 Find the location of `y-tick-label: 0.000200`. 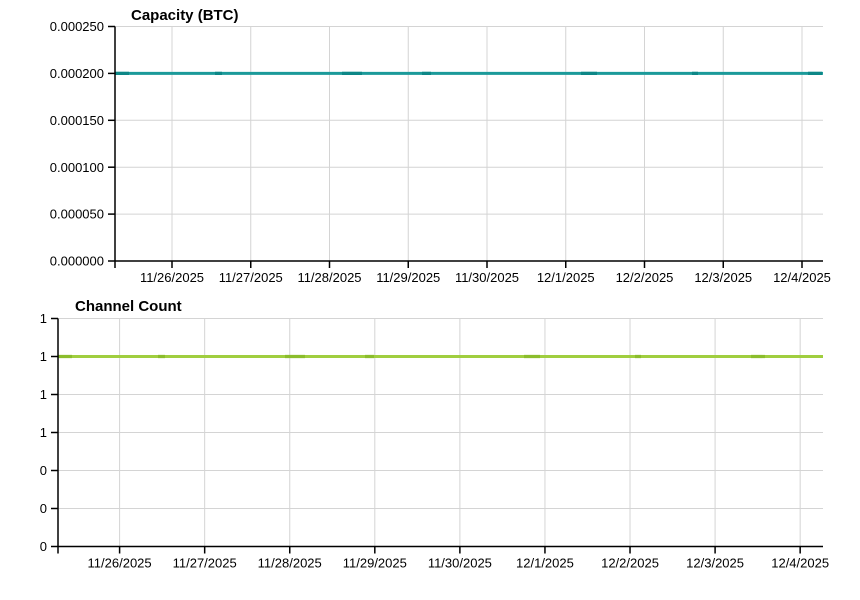

y-tick-label: 0.000200 is located at coordinates (77, 73).